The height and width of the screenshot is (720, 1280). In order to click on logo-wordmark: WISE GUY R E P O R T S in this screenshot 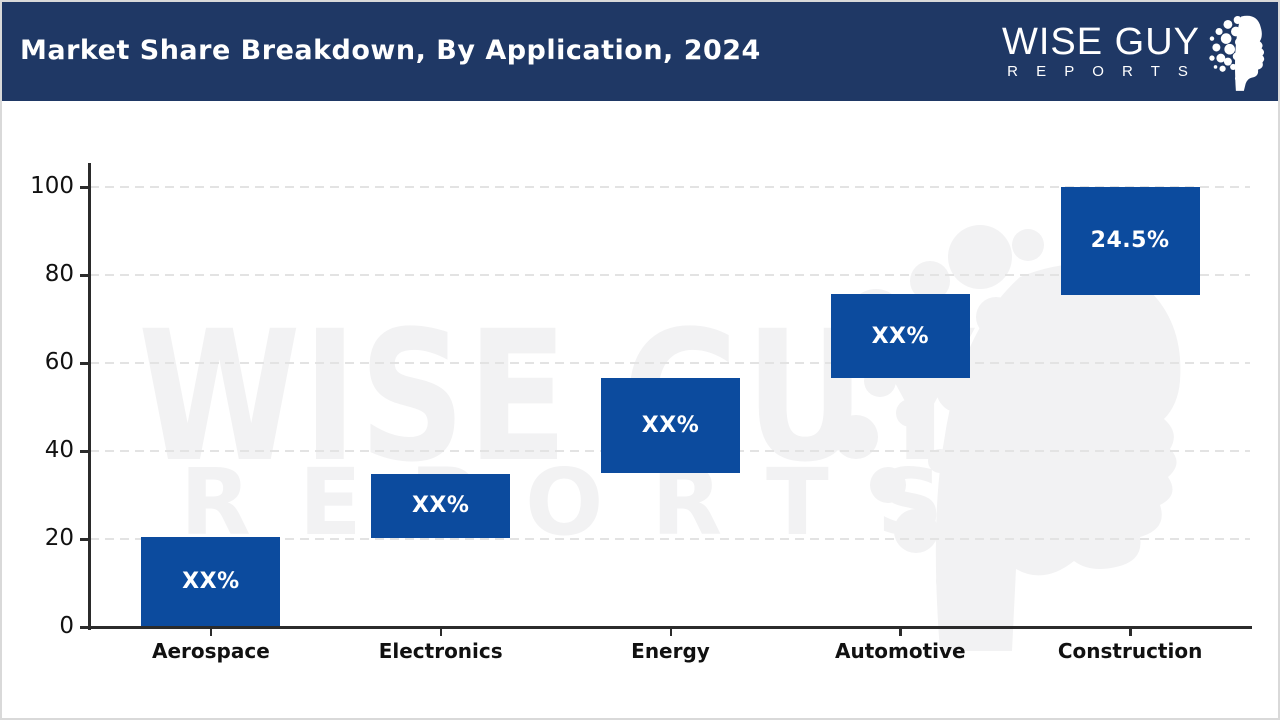, I will do `click(1101, 51)`.